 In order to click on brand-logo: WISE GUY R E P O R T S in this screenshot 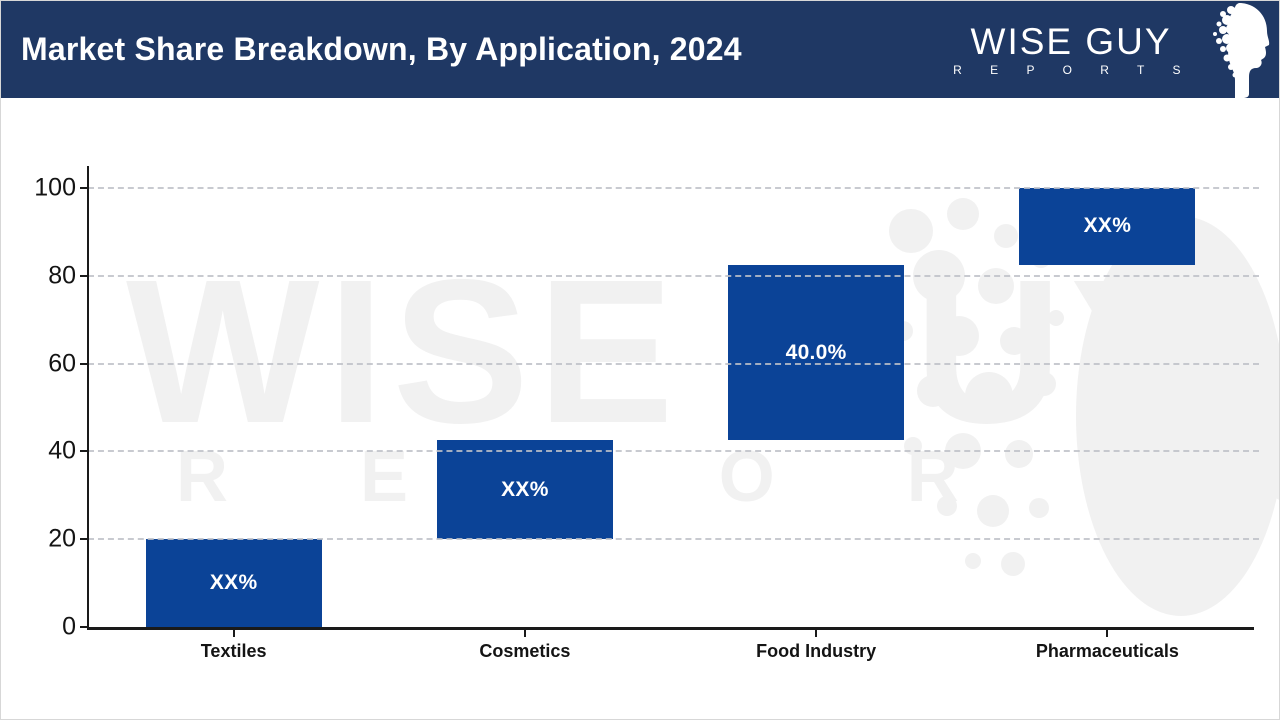, I will do `click(1110, 49)`.